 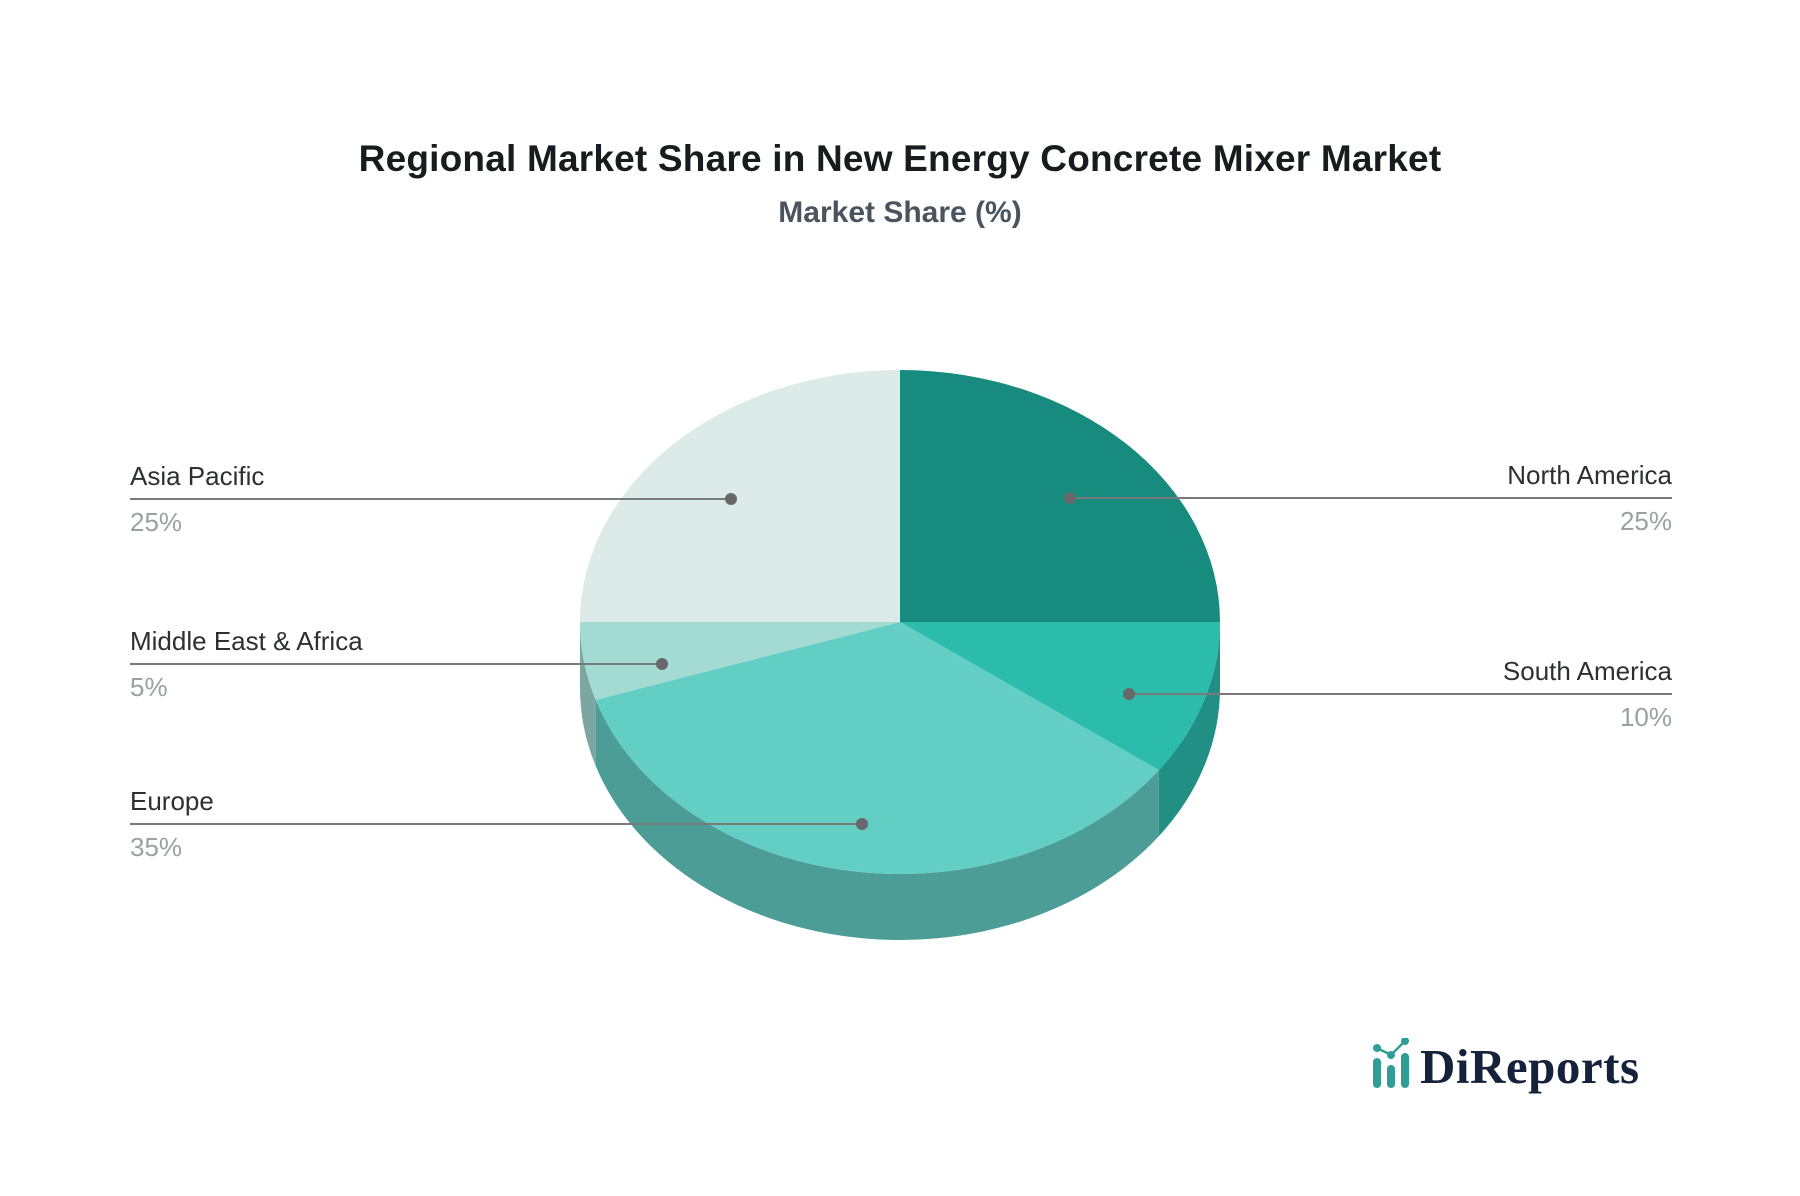 I want to click on region-label-name: Europe, so click(x=172, y=801).